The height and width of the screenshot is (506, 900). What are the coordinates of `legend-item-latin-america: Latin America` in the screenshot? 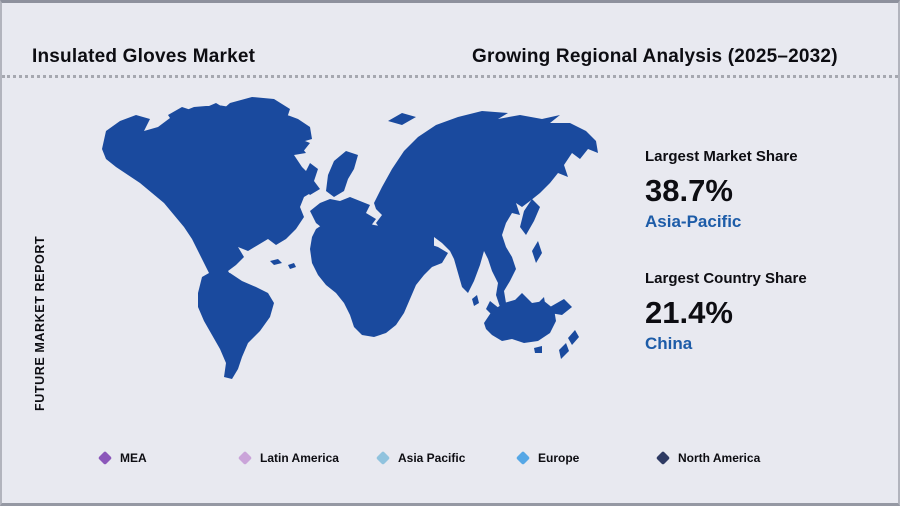 It's located at (288, 458).